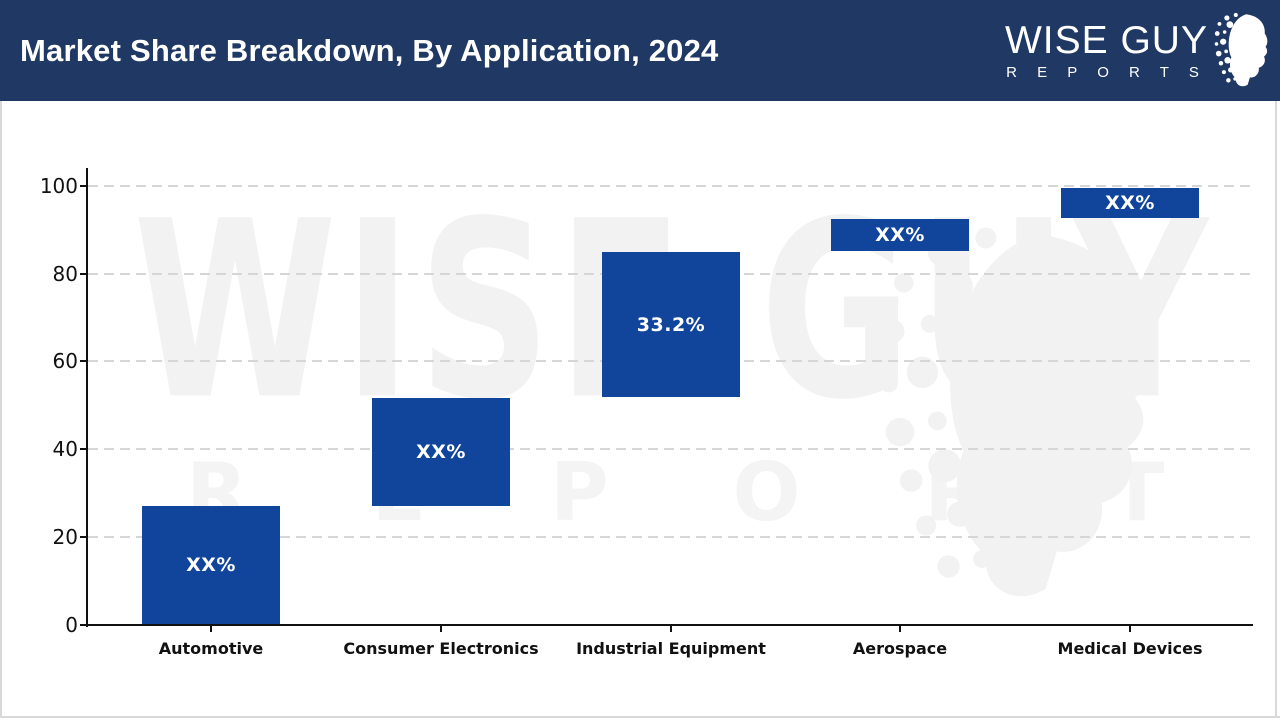  Describe the element at coordinates (1, 409) in the screenshot. I see `page-border-left` at that location.